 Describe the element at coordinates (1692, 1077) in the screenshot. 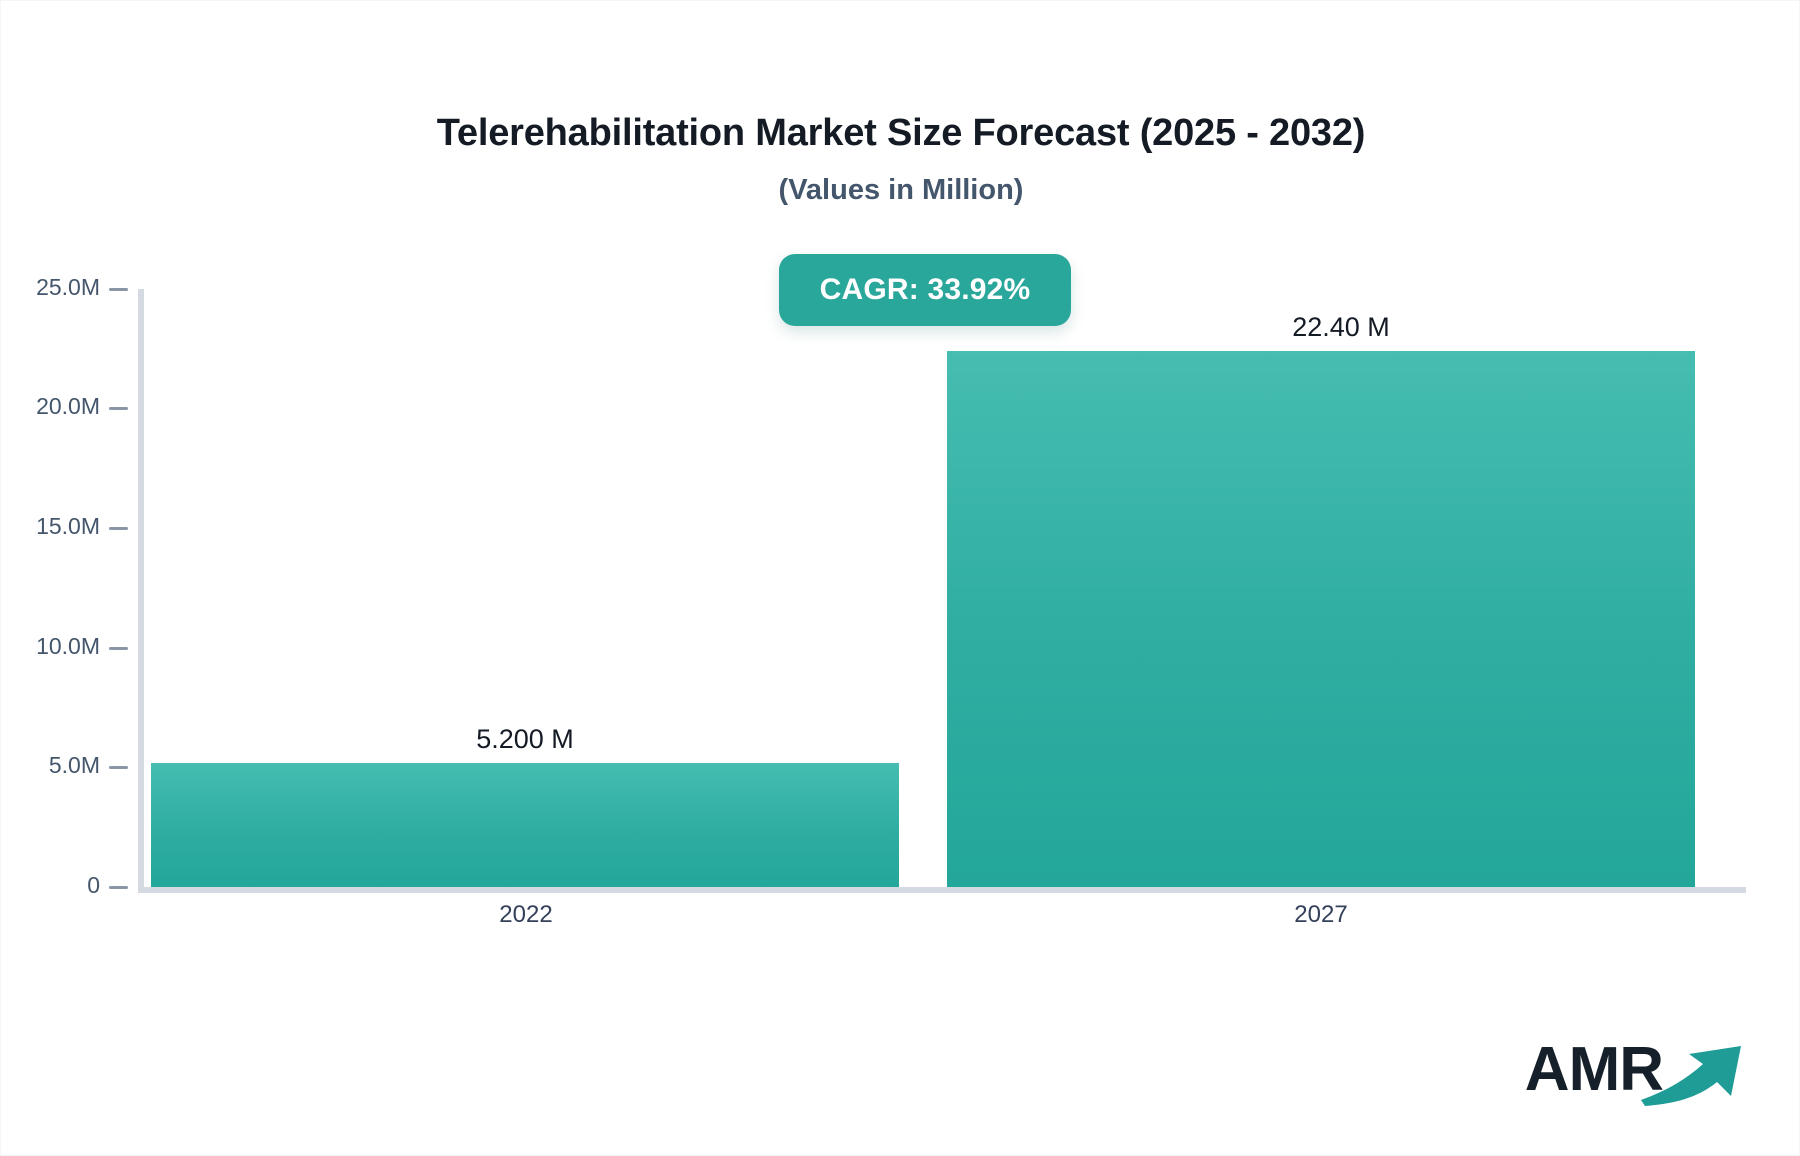

I see `growth-arrow-icon` at that location.